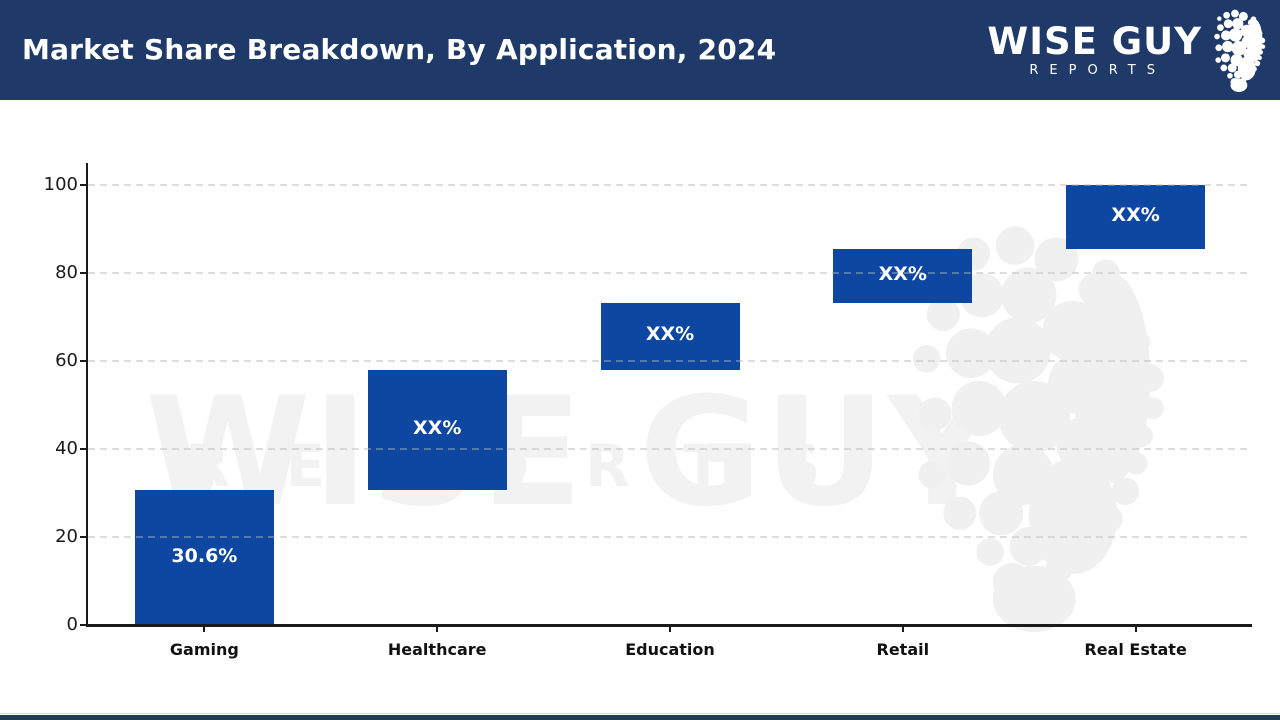  I want to click on x-axis-label-retail: Retail, so click(903, 649).